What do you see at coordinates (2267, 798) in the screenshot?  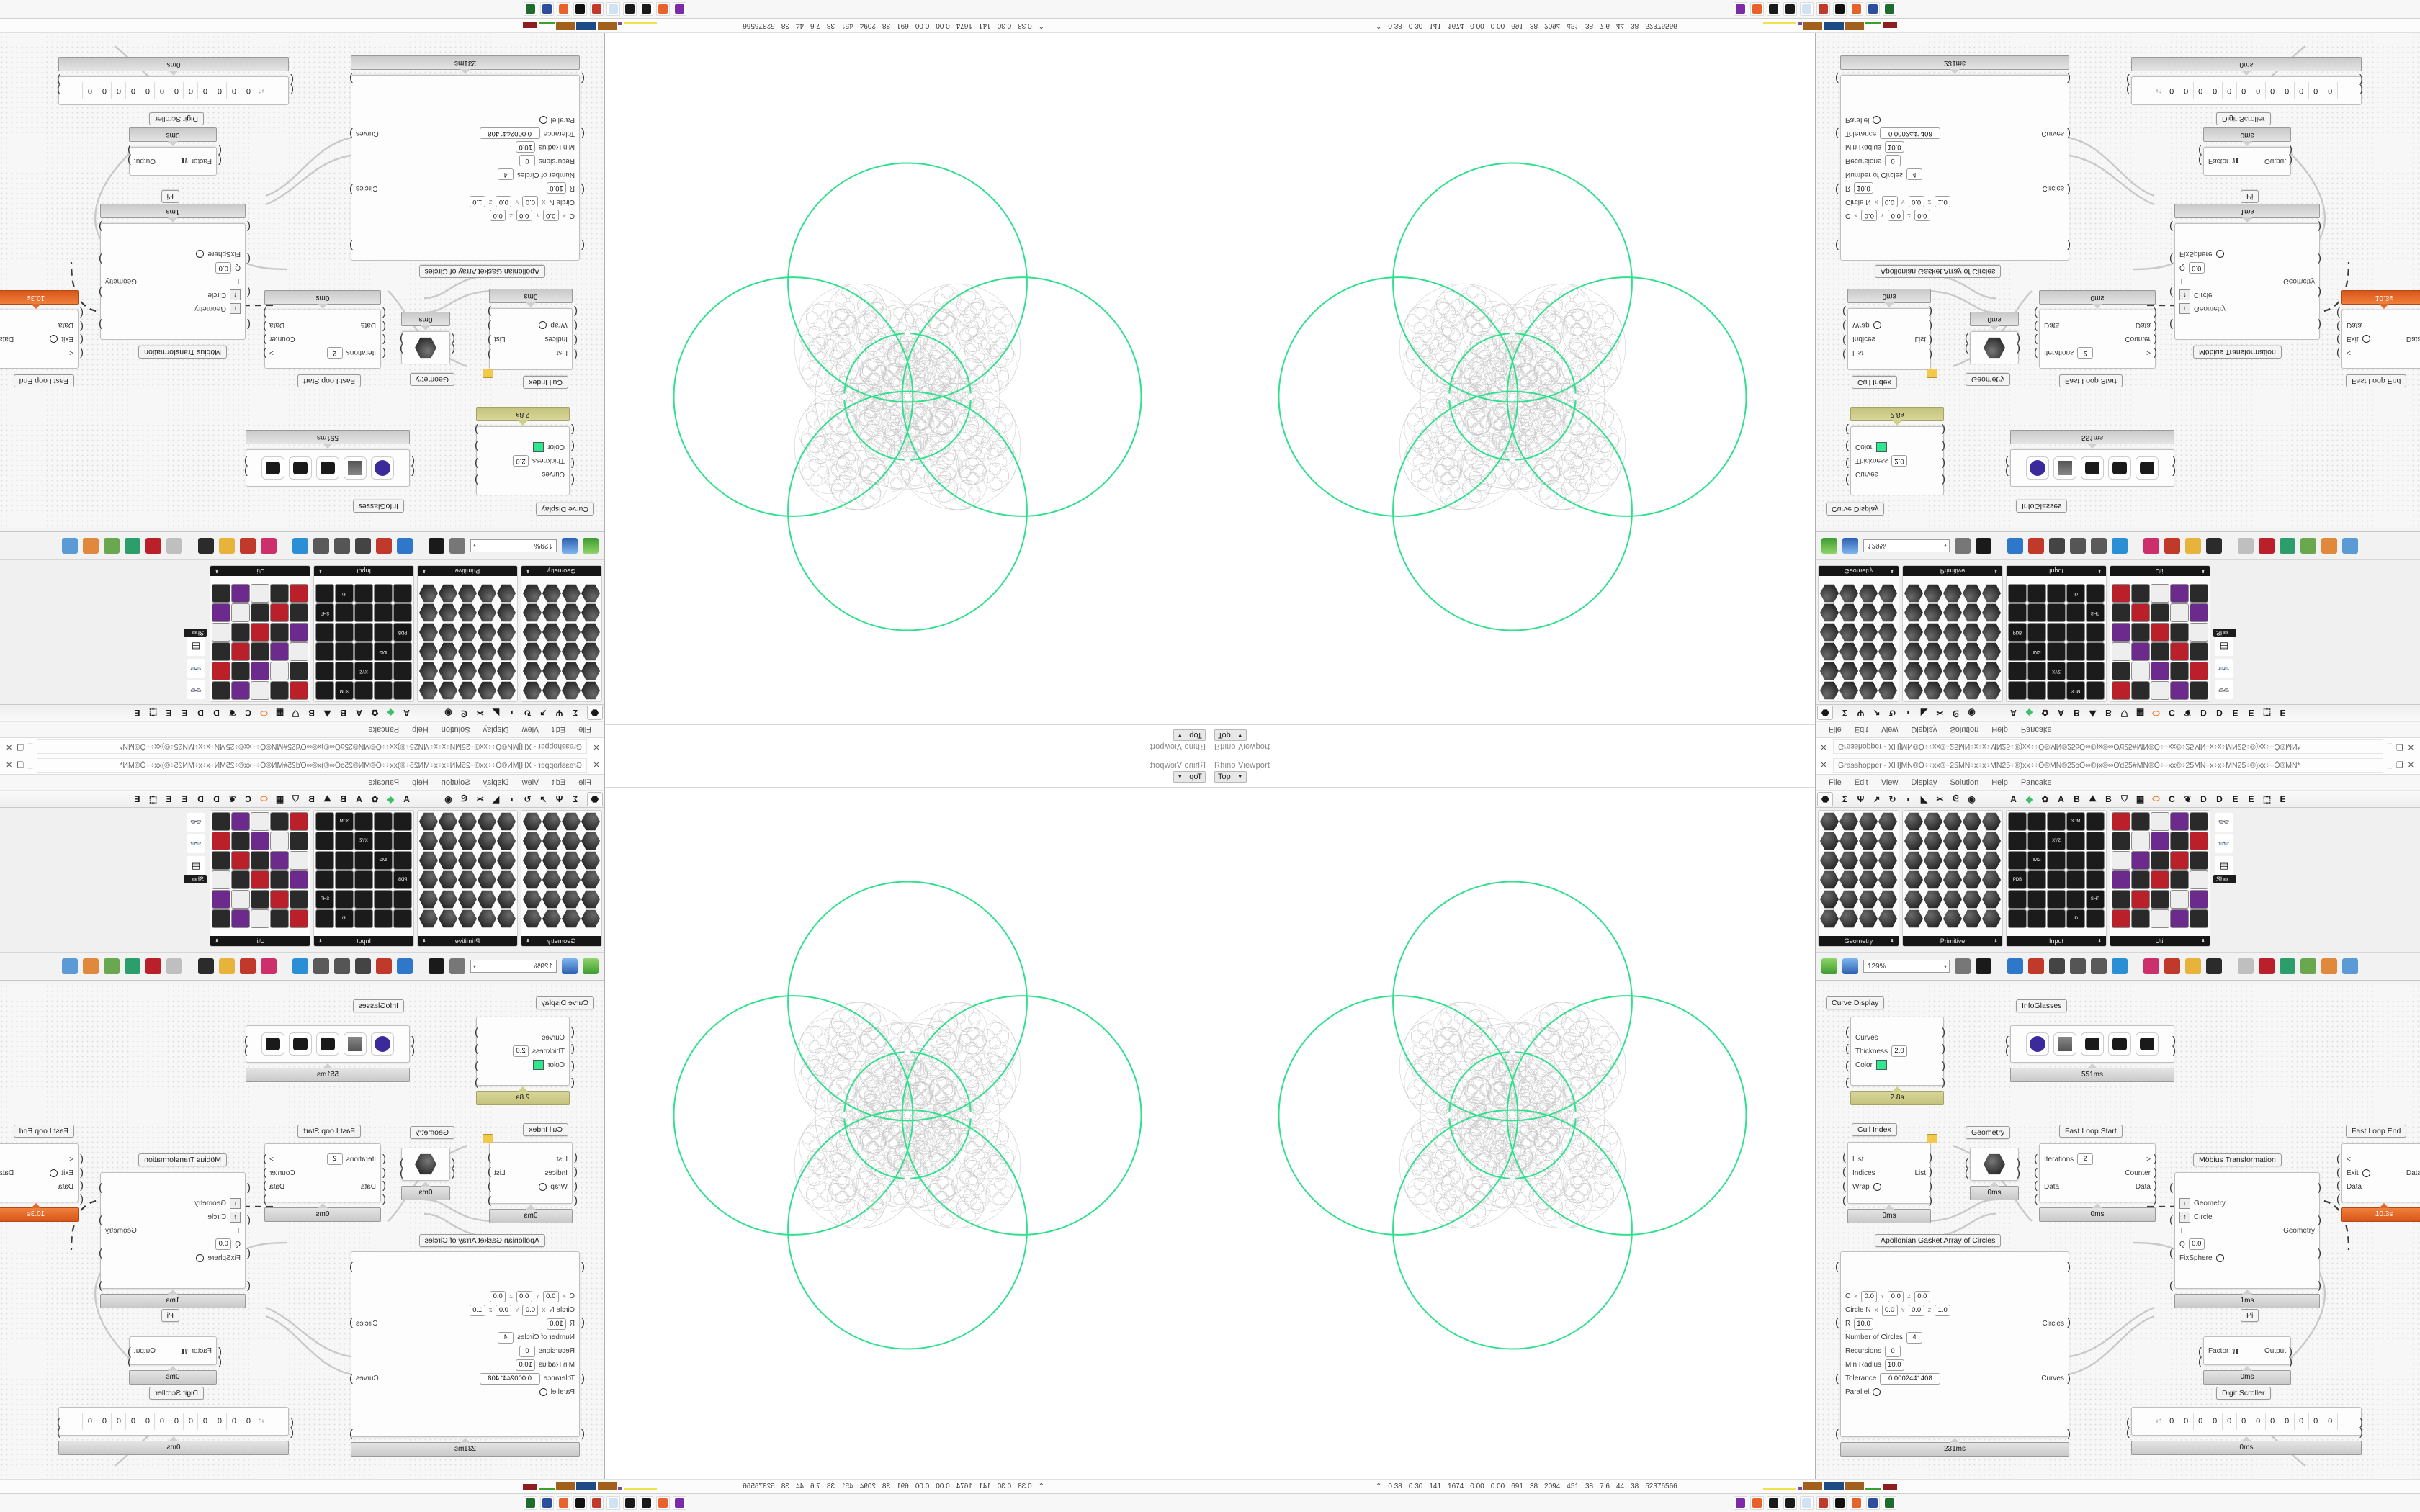 I see `ribbon-tab-dots-icon: ⬚` at bounding box center [2267, 798].